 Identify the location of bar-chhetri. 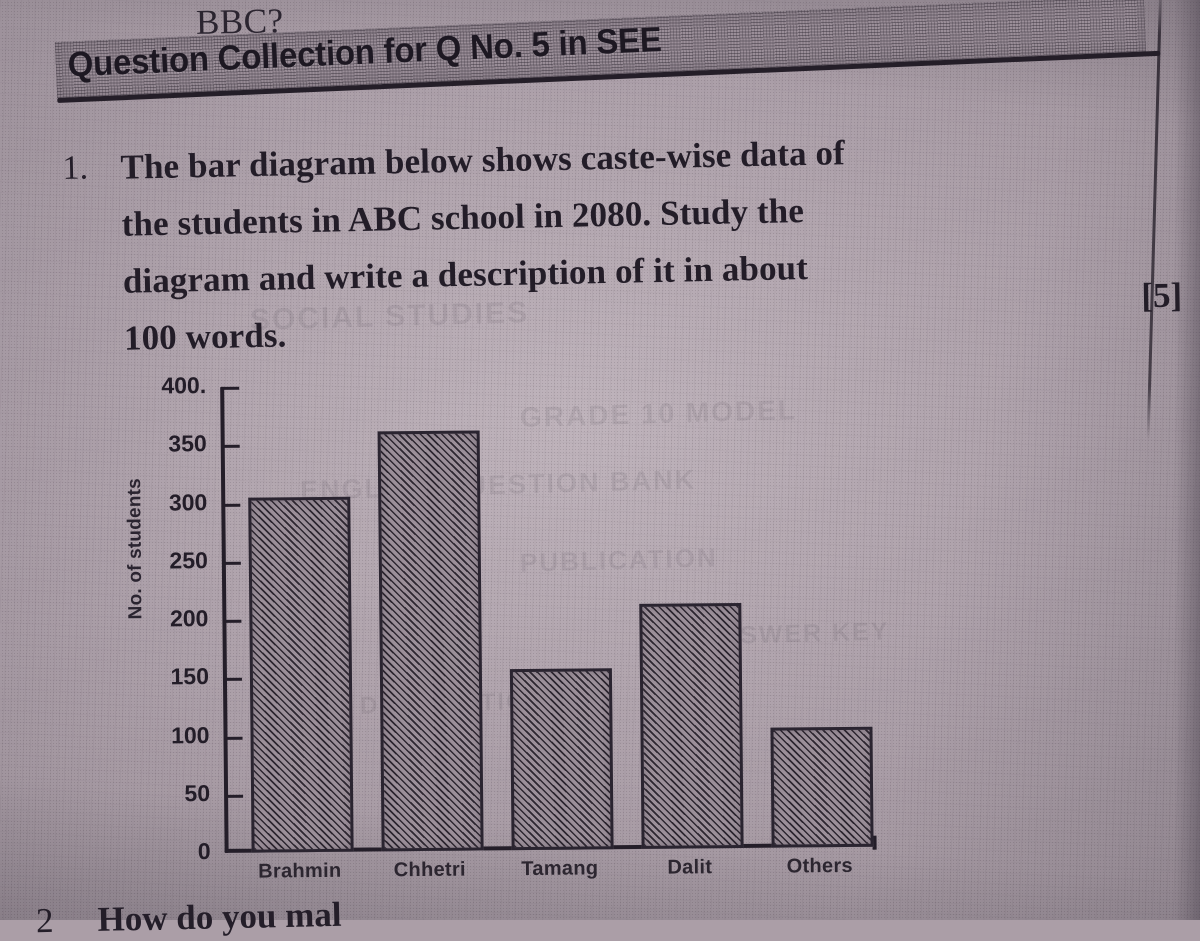
(430, 641).